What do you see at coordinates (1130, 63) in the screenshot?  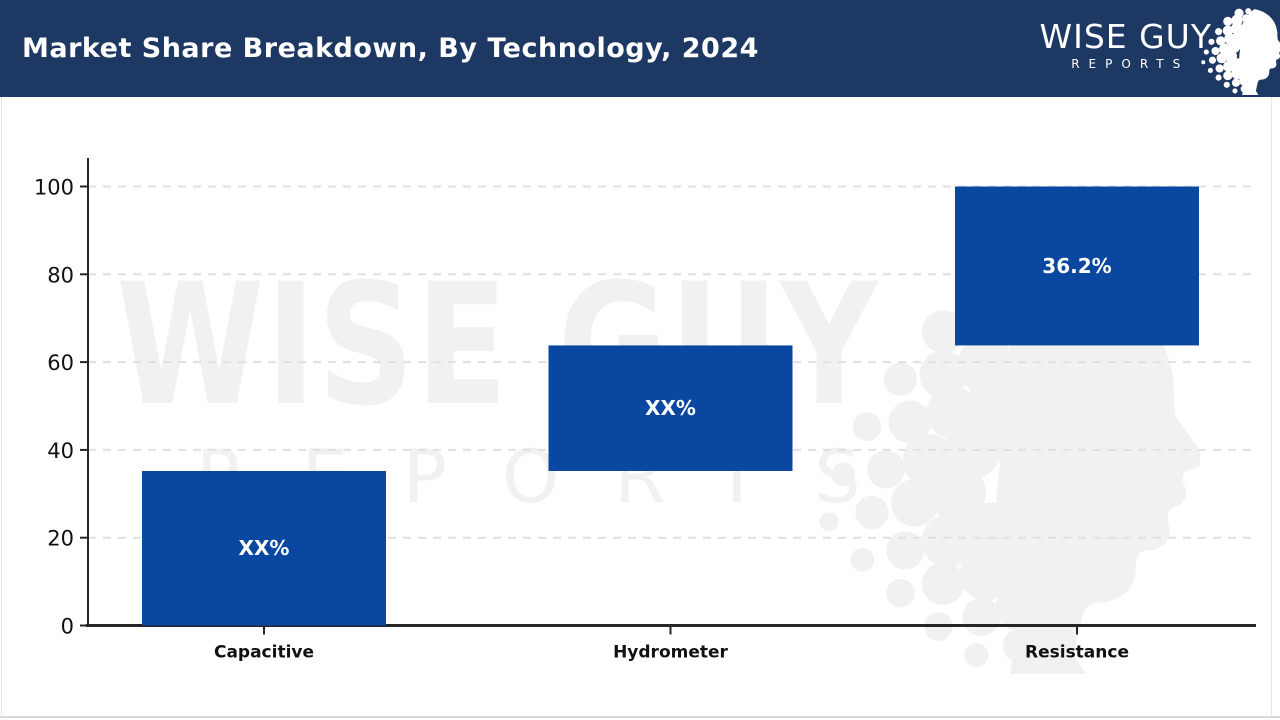 I see `logo-subtext: REPORTS` at bounding box center [1130, 63].